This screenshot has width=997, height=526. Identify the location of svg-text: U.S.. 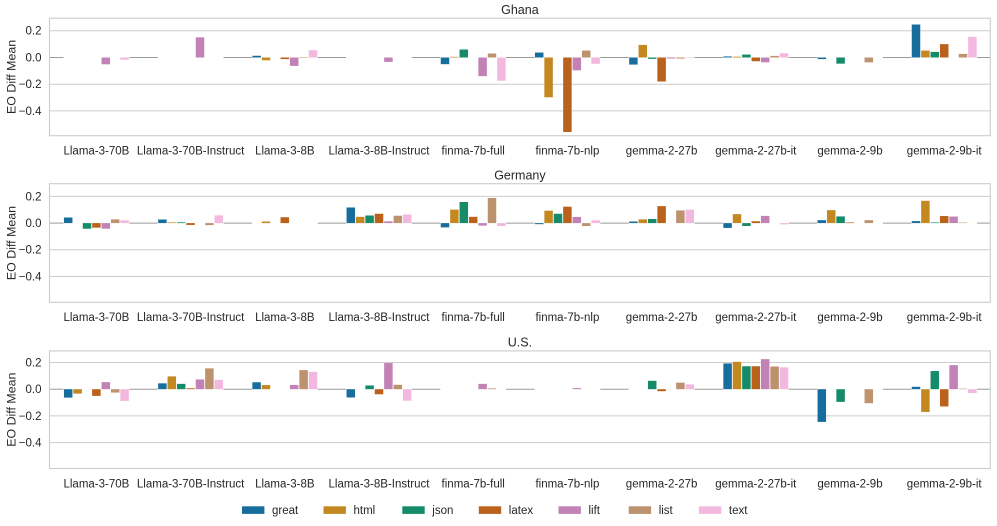
(520, 343).